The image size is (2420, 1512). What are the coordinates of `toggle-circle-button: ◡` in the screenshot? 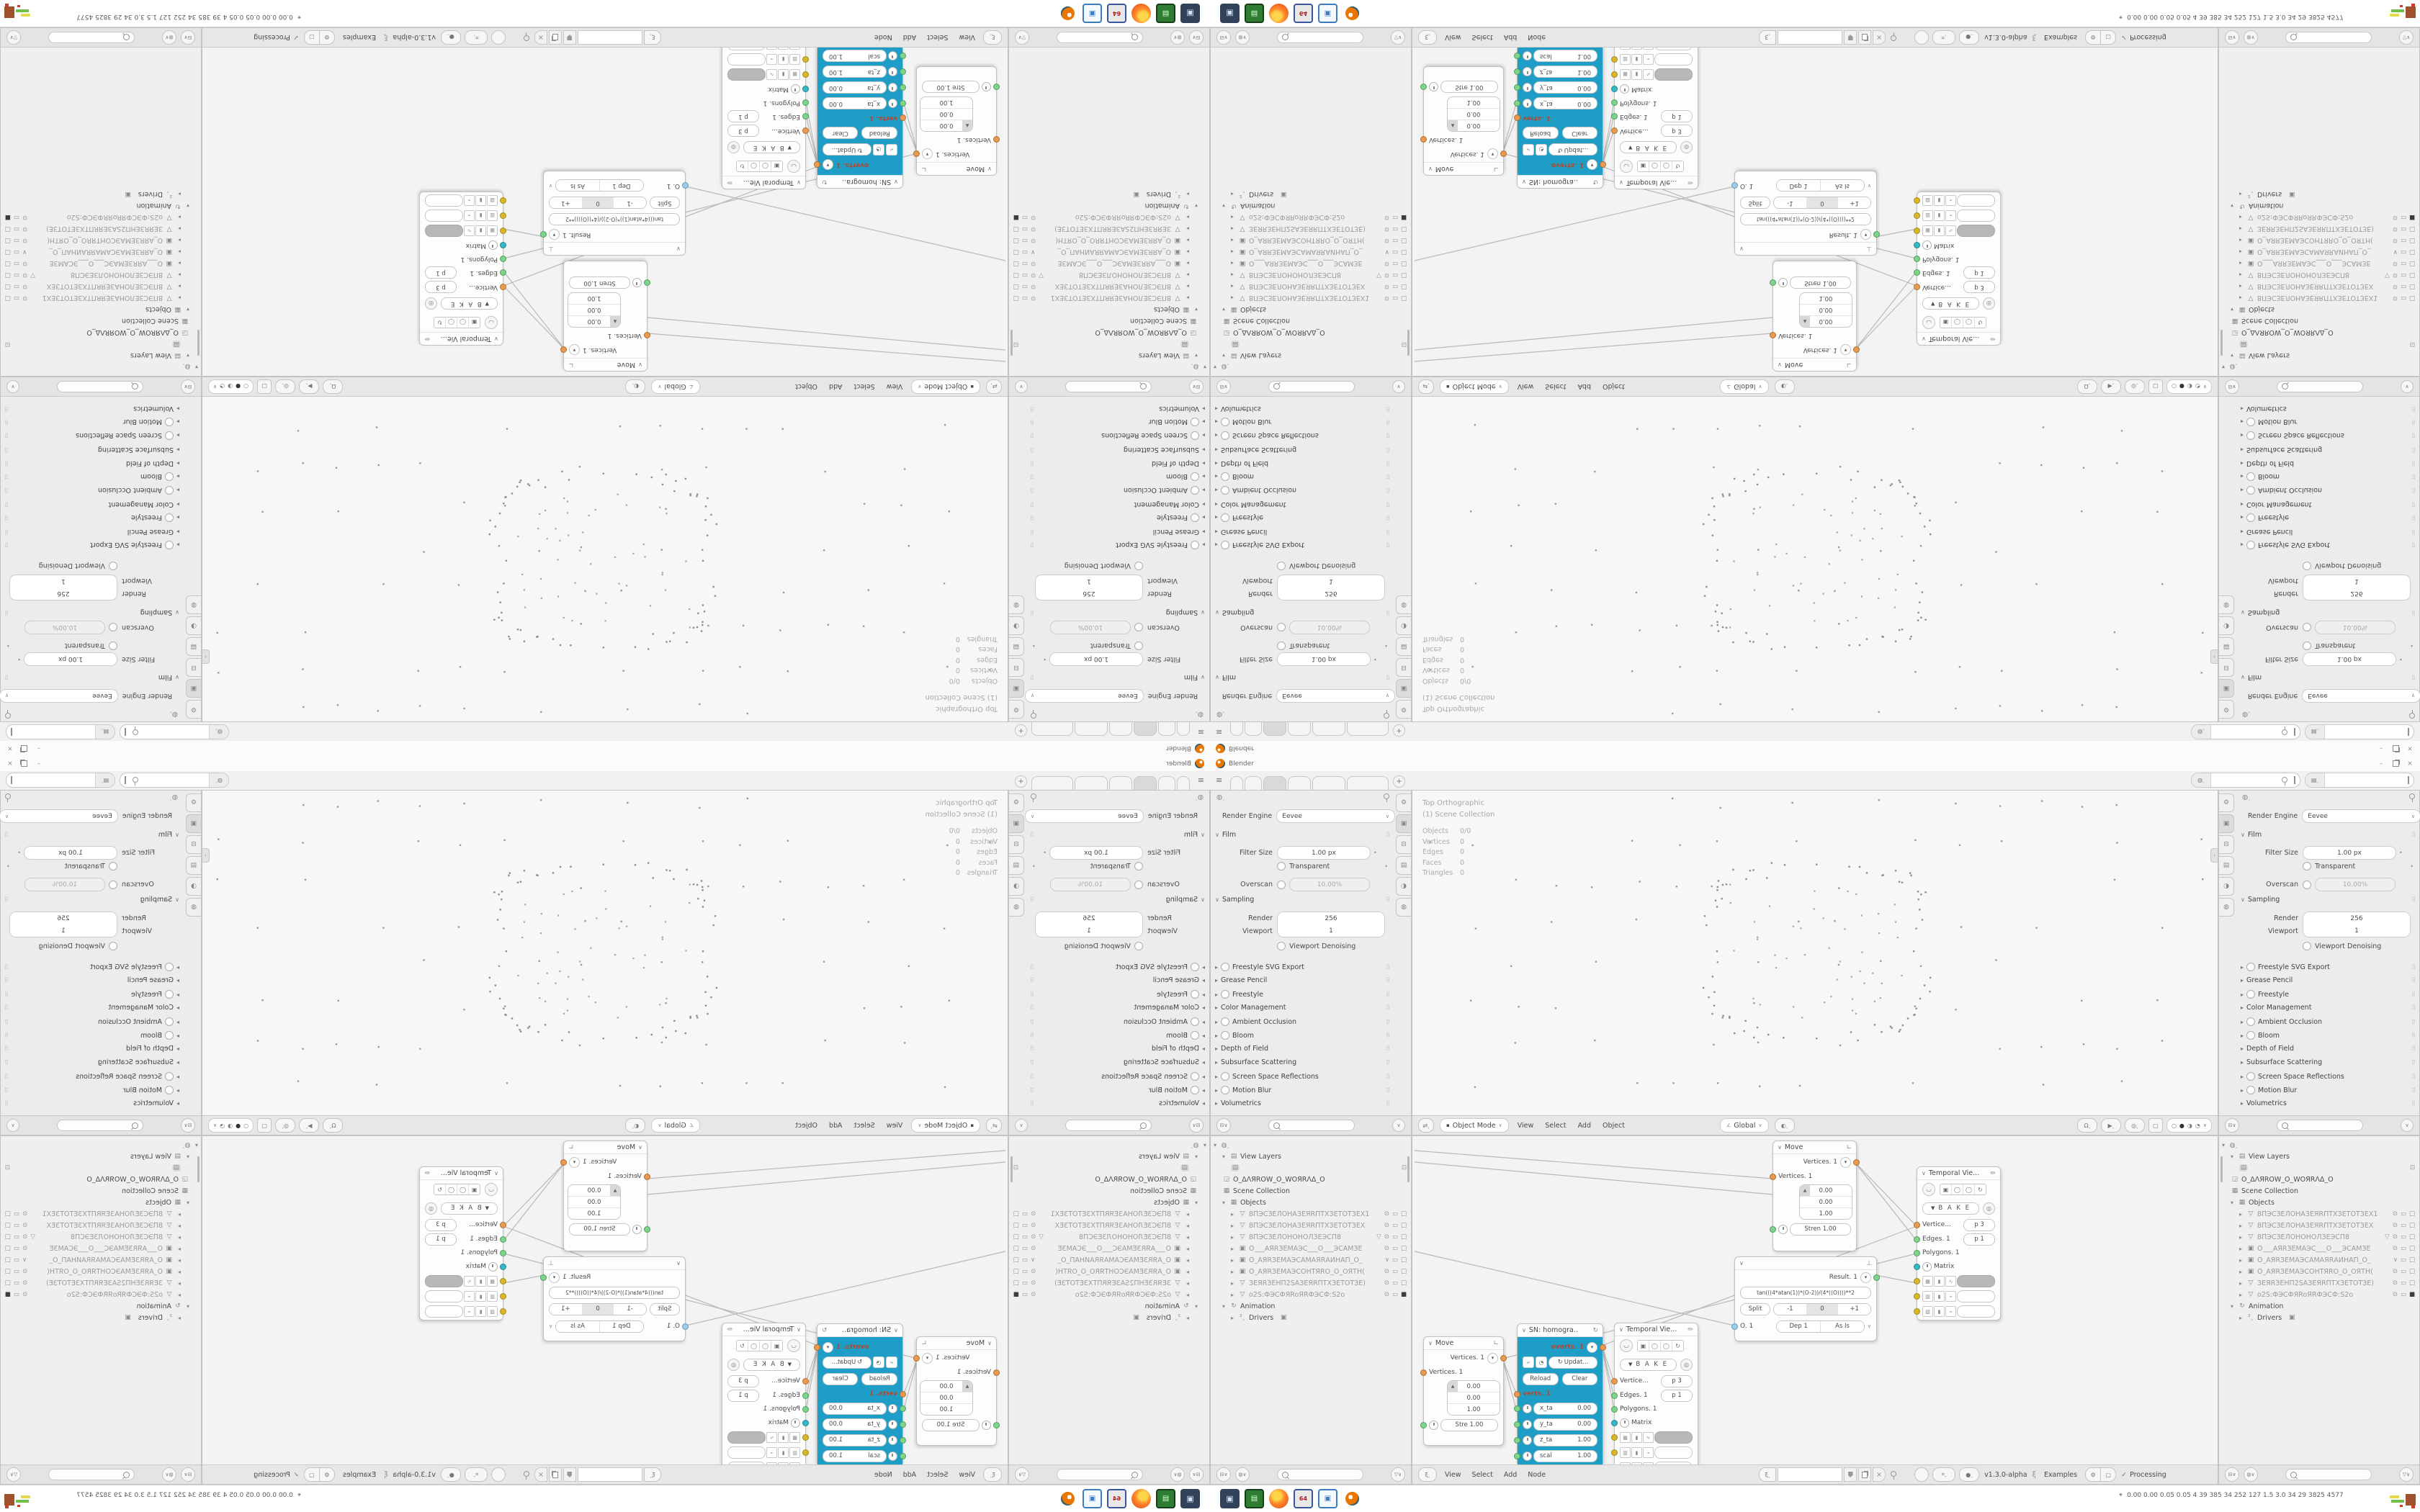 It's located at (1929, 1189).